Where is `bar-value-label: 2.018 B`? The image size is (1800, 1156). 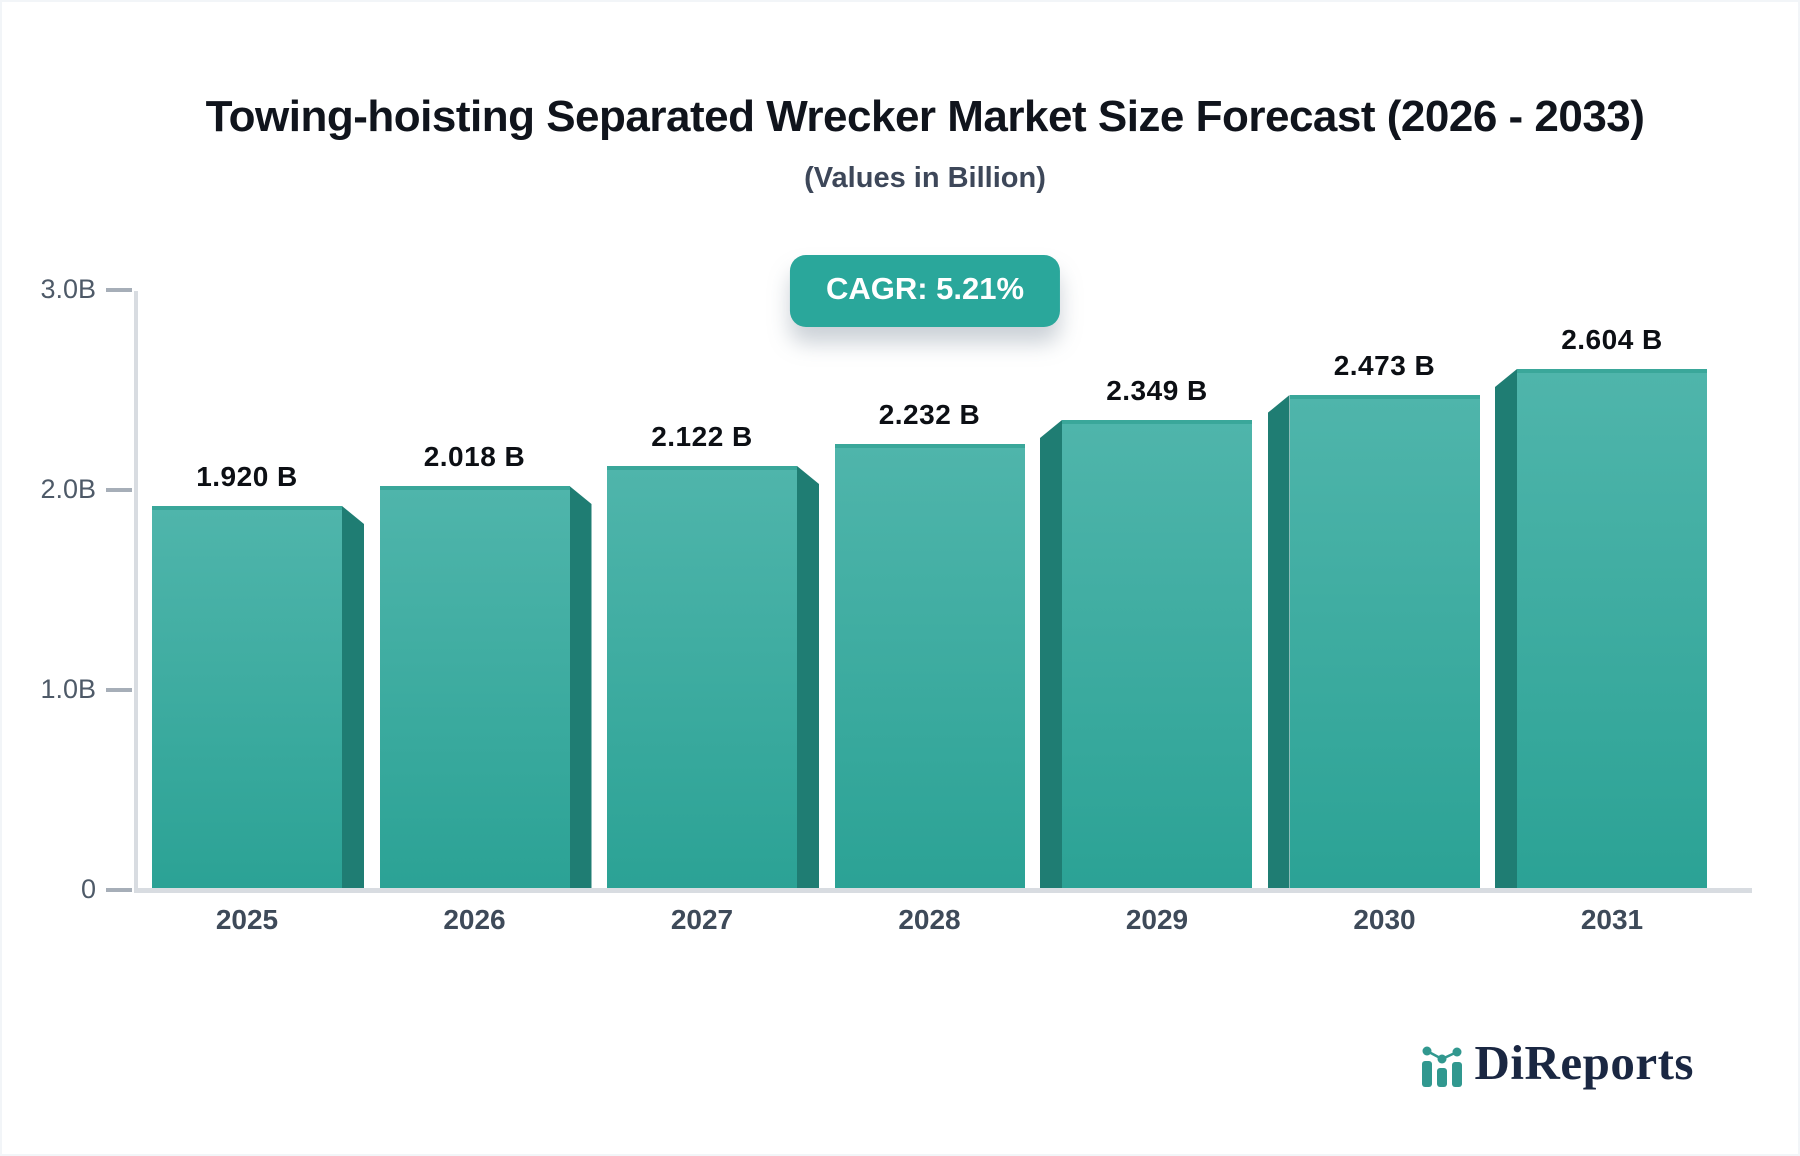
bar-value-label: 2.018 B is located at coordinates (474, 456).